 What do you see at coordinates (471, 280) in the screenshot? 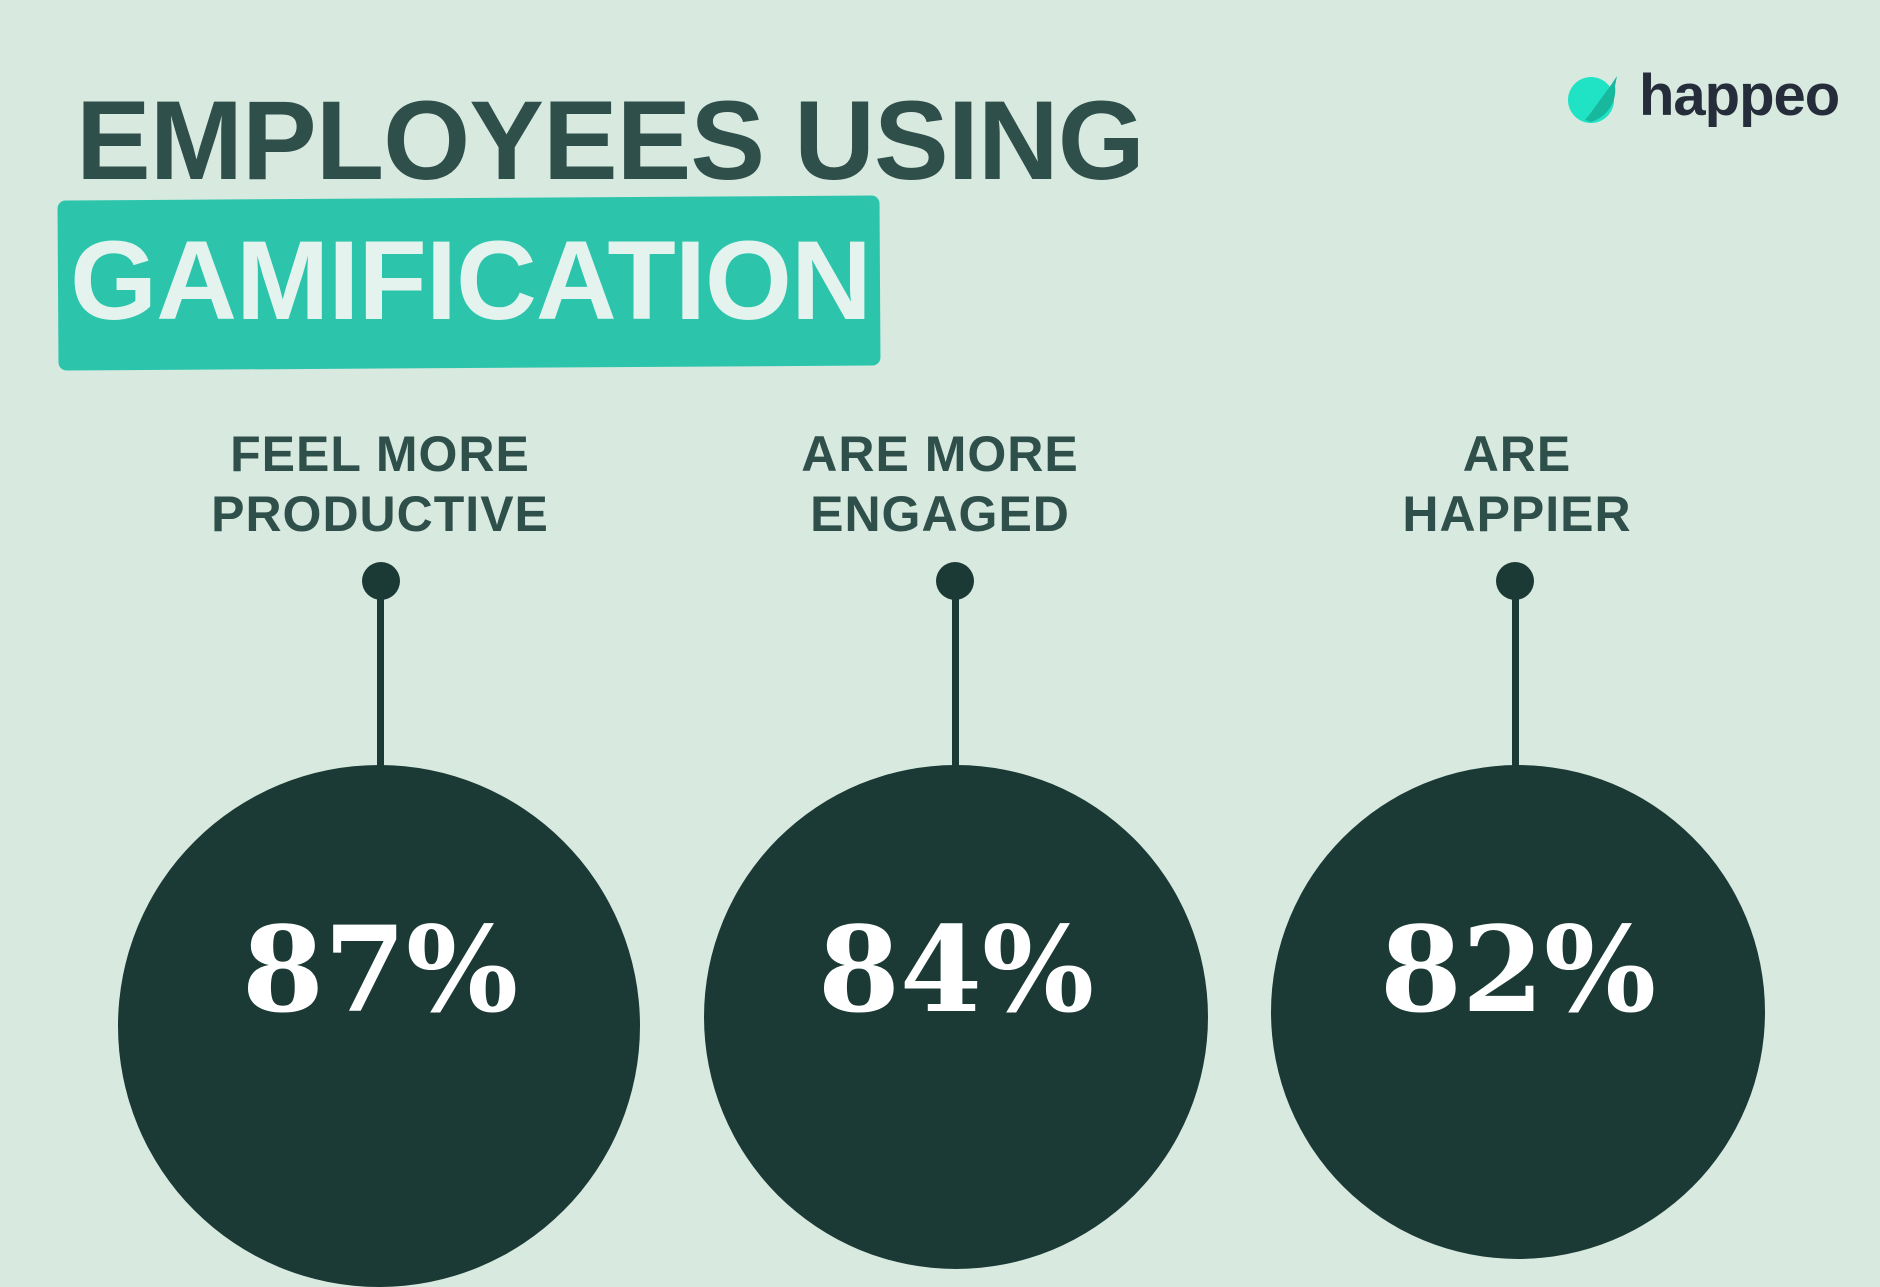
I see `highlight-text: GAMIFICATION` at bounding box center [471, 280].